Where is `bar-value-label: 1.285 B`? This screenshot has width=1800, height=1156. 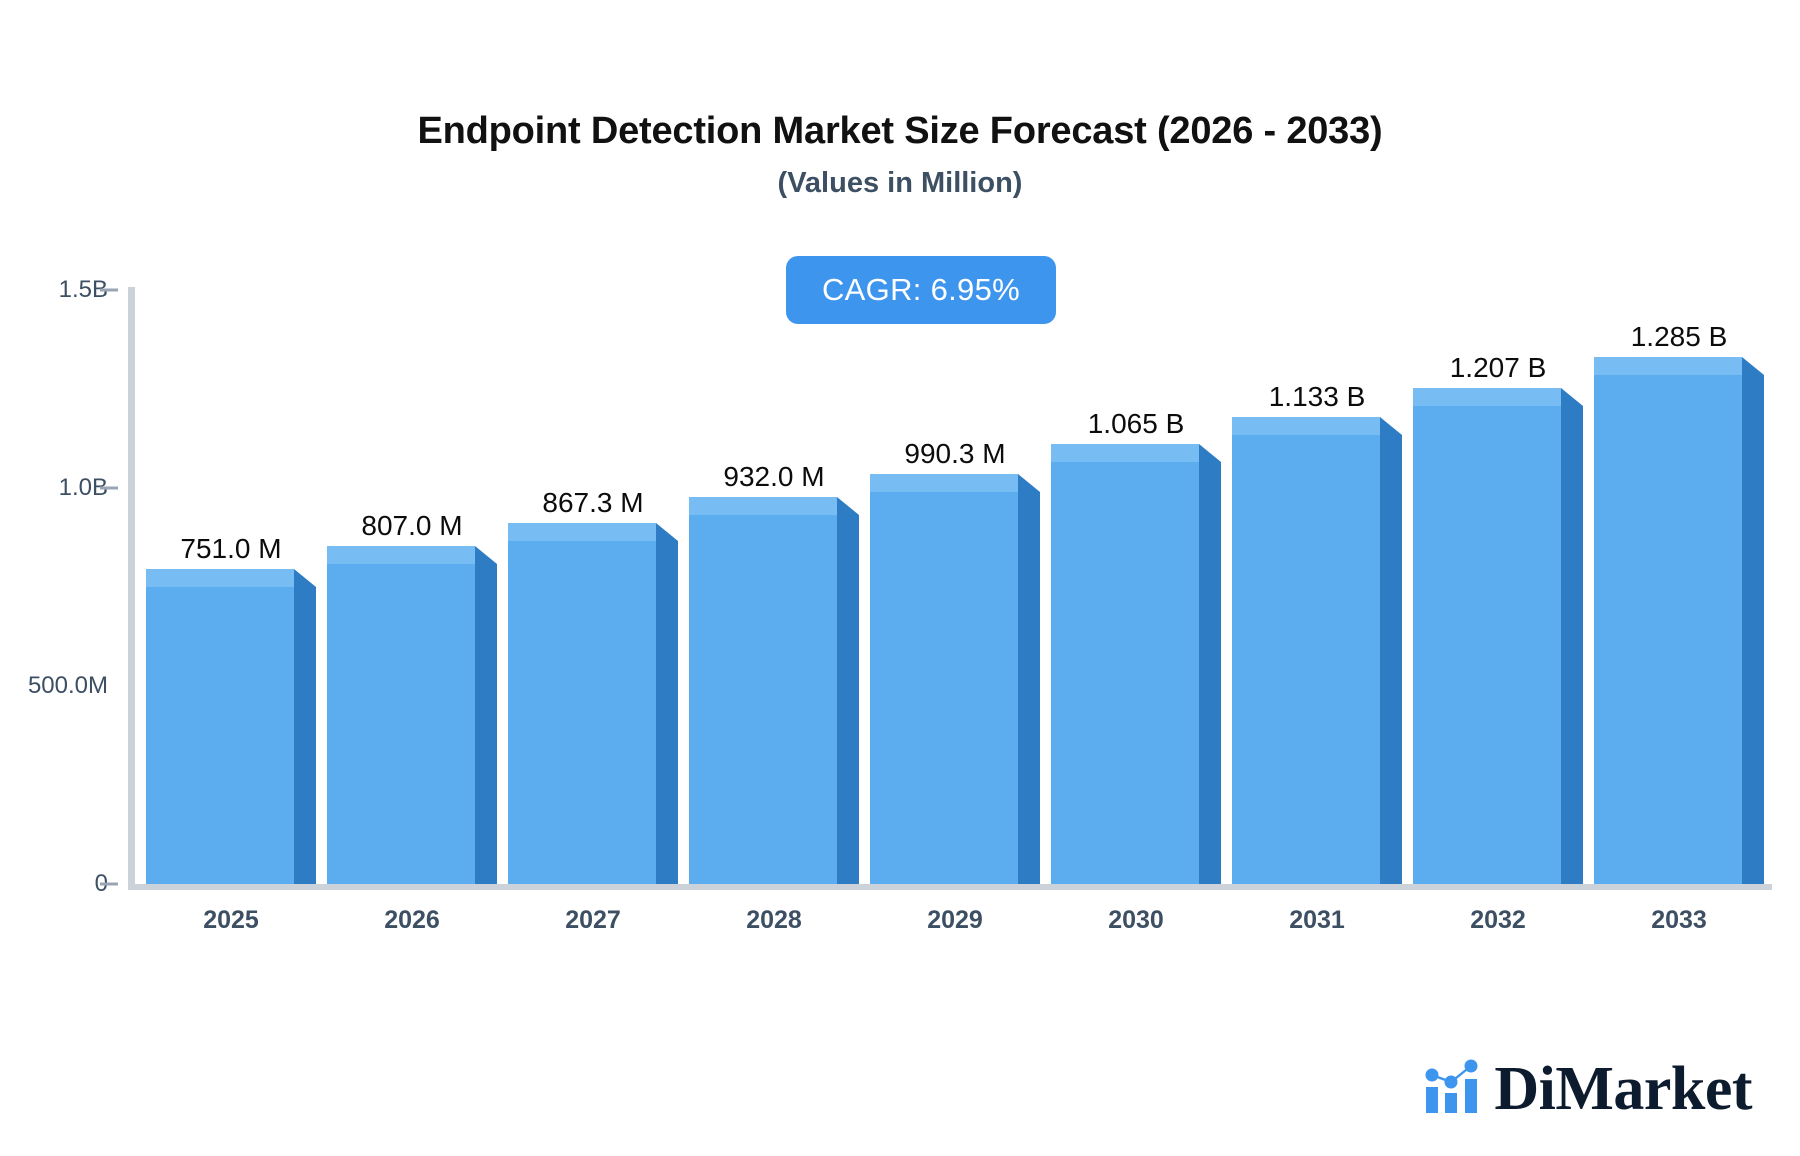
bar-value-label: 1.285 B is located at coordinates (1679, 337).